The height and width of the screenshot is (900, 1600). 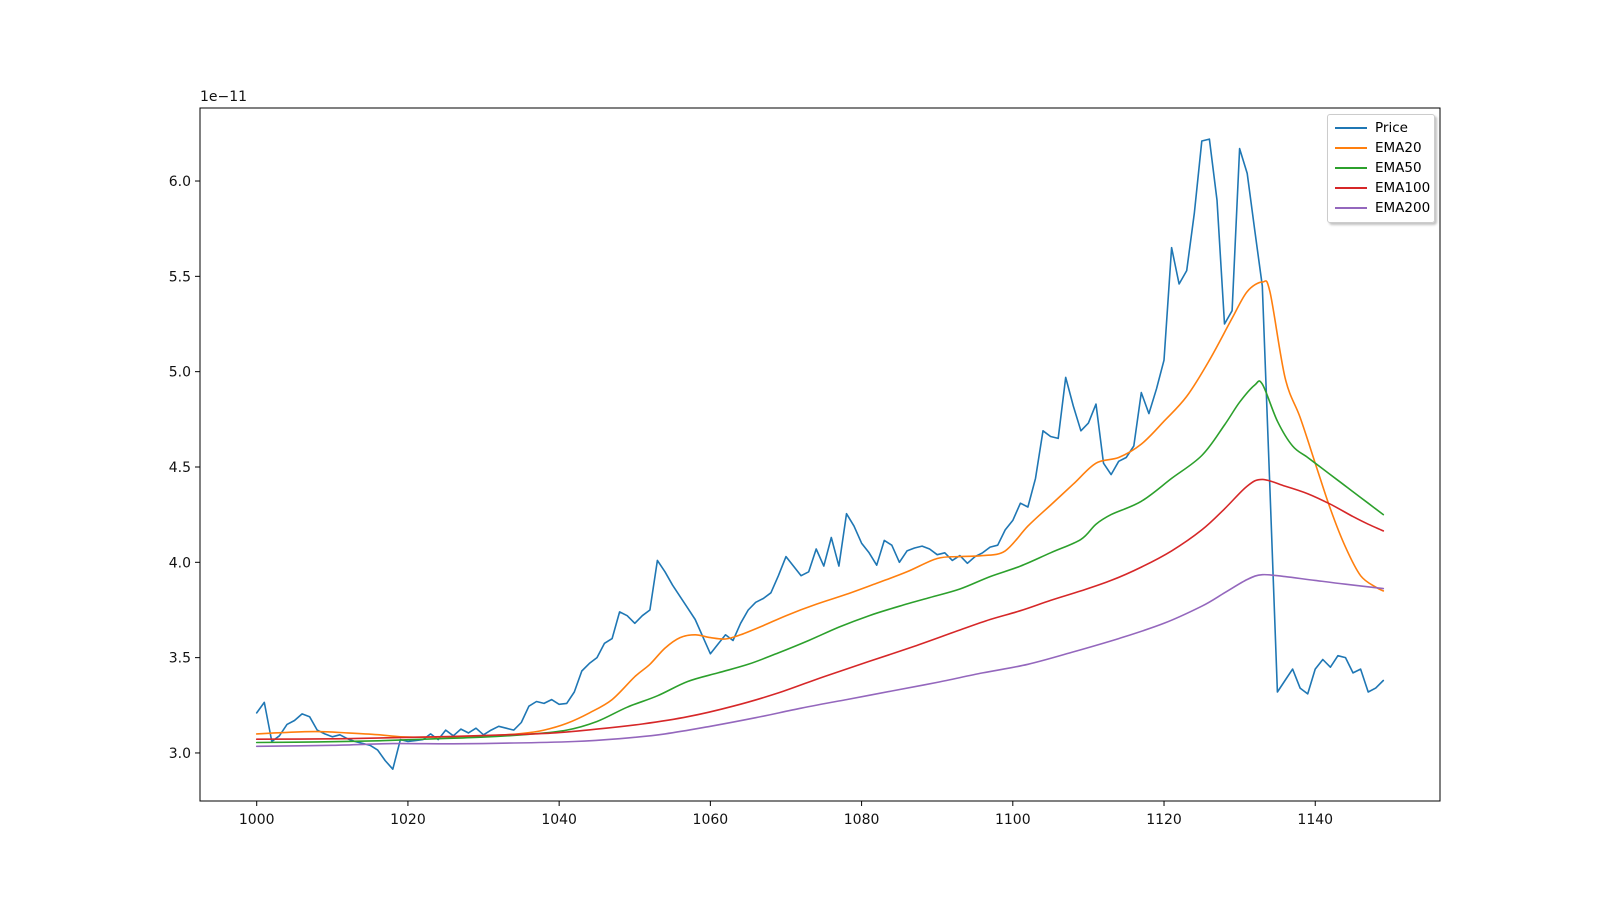 I want to click on x-tick-label: 1140, so click(x=1315, y=820).